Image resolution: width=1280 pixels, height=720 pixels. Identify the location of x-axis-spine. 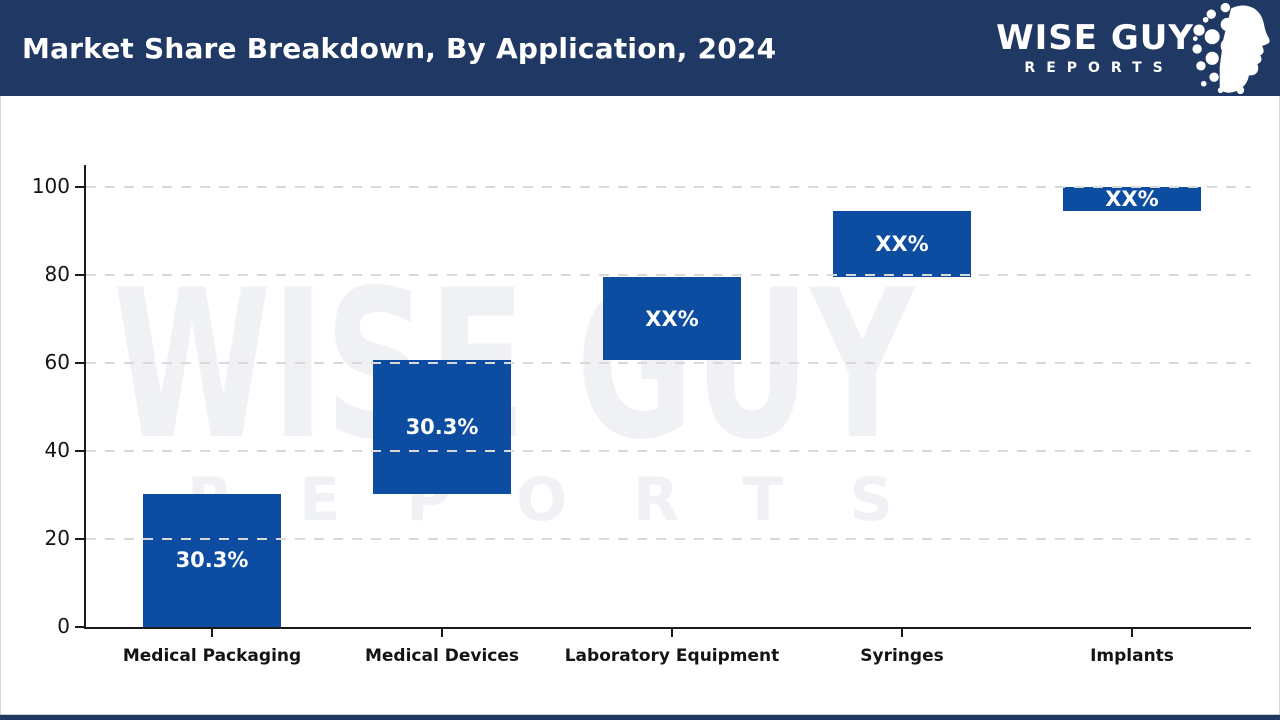
(667, 628).